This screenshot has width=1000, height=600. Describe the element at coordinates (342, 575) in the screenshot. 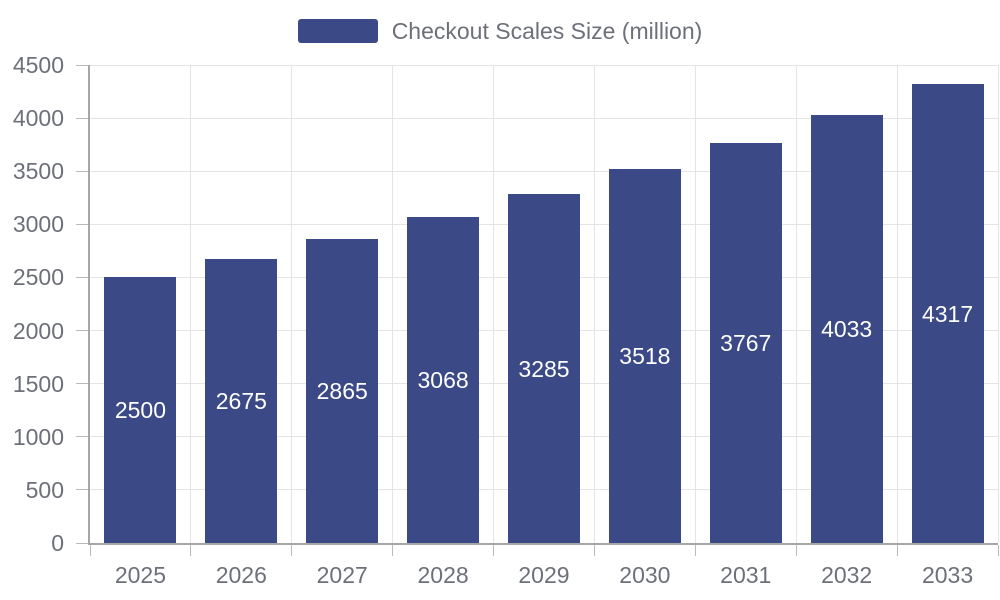

I see `x-axis-tick-label: 2027` at that location.